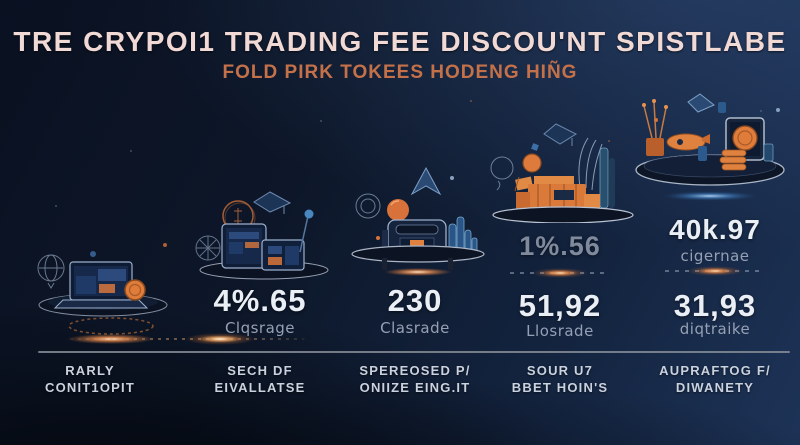  What do you see at coordinates (51, 271) in the screenshot?
I see `globe-sketch-icon` at bounding box center [51, 271].